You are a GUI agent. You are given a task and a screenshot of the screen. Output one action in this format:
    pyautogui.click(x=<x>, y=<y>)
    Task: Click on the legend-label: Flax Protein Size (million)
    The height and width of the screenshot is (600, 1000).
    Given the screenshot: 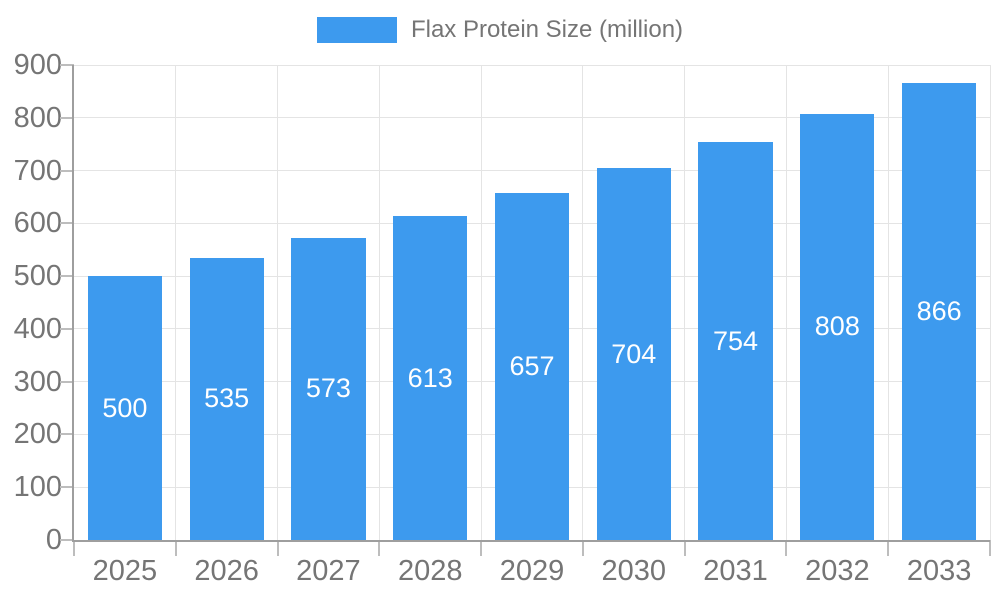 What is the action you would take?
    pyautogui.click(x=547, y=29)
    